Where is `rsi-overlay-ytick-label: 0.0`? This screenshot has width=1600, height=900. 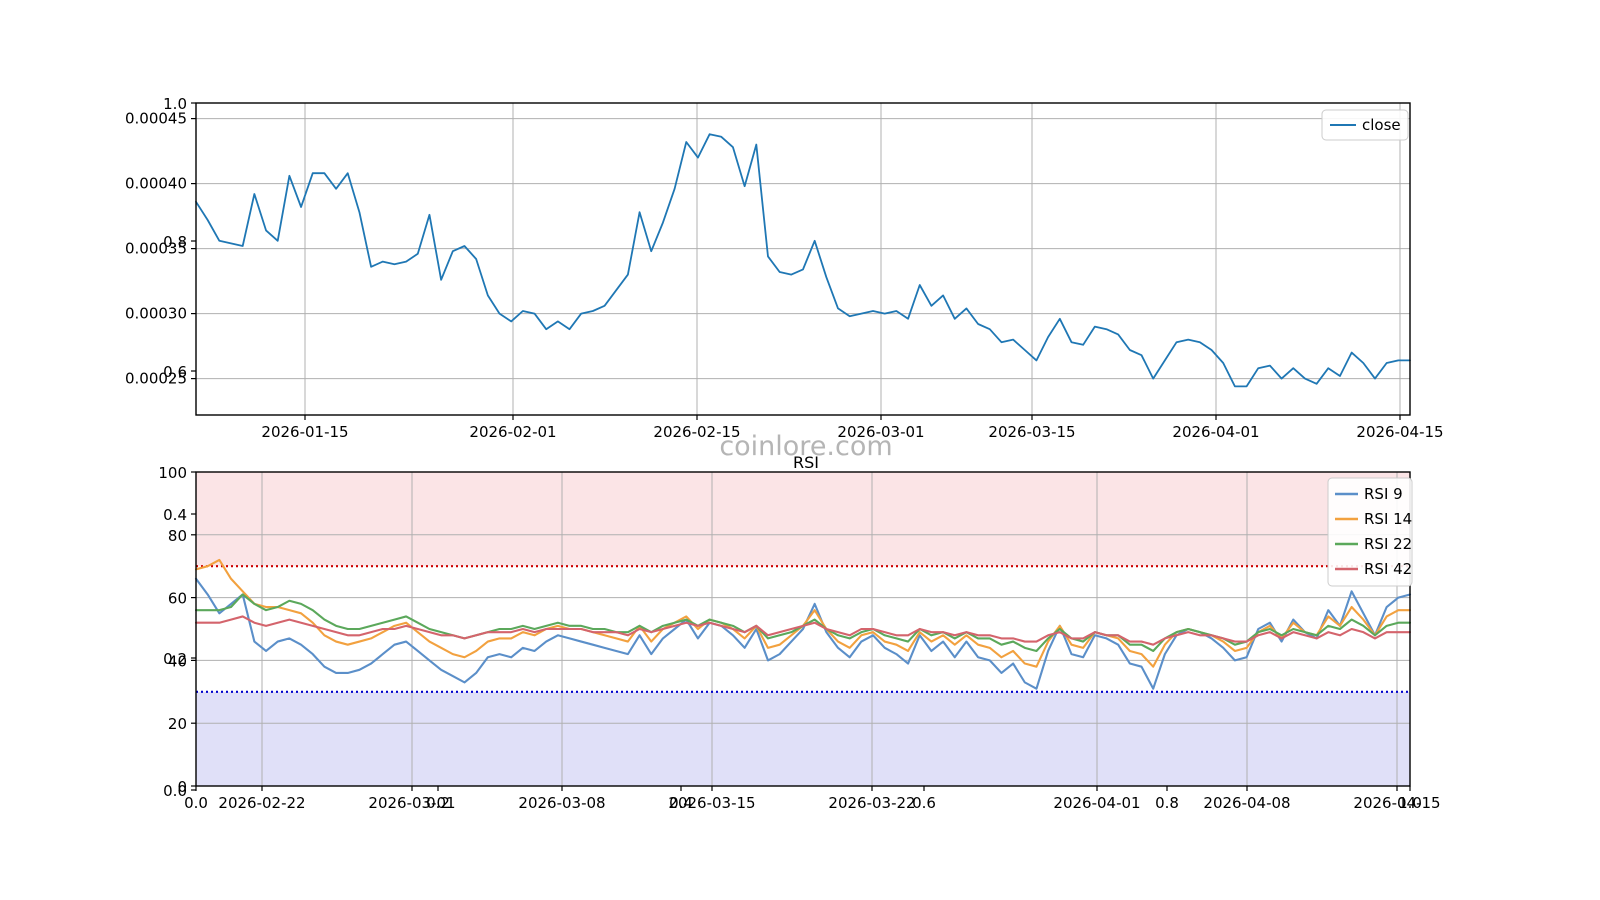
rsi-overlay-ytick-label: 0.0 is located at coordinates (175, 791).